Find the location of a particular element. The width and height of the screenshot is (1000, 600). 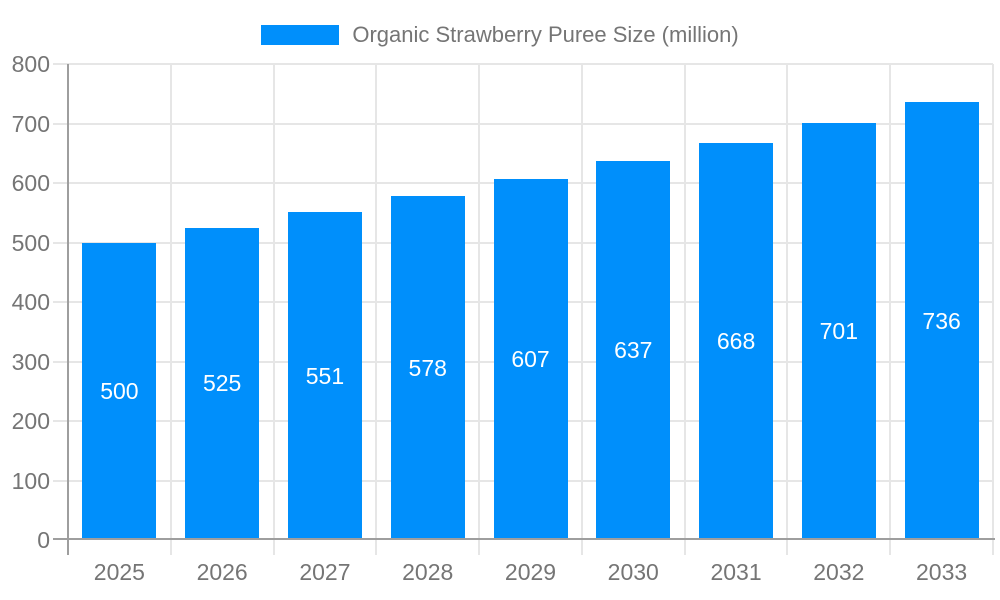

bar: 500 is located at coordinates (119, 391).